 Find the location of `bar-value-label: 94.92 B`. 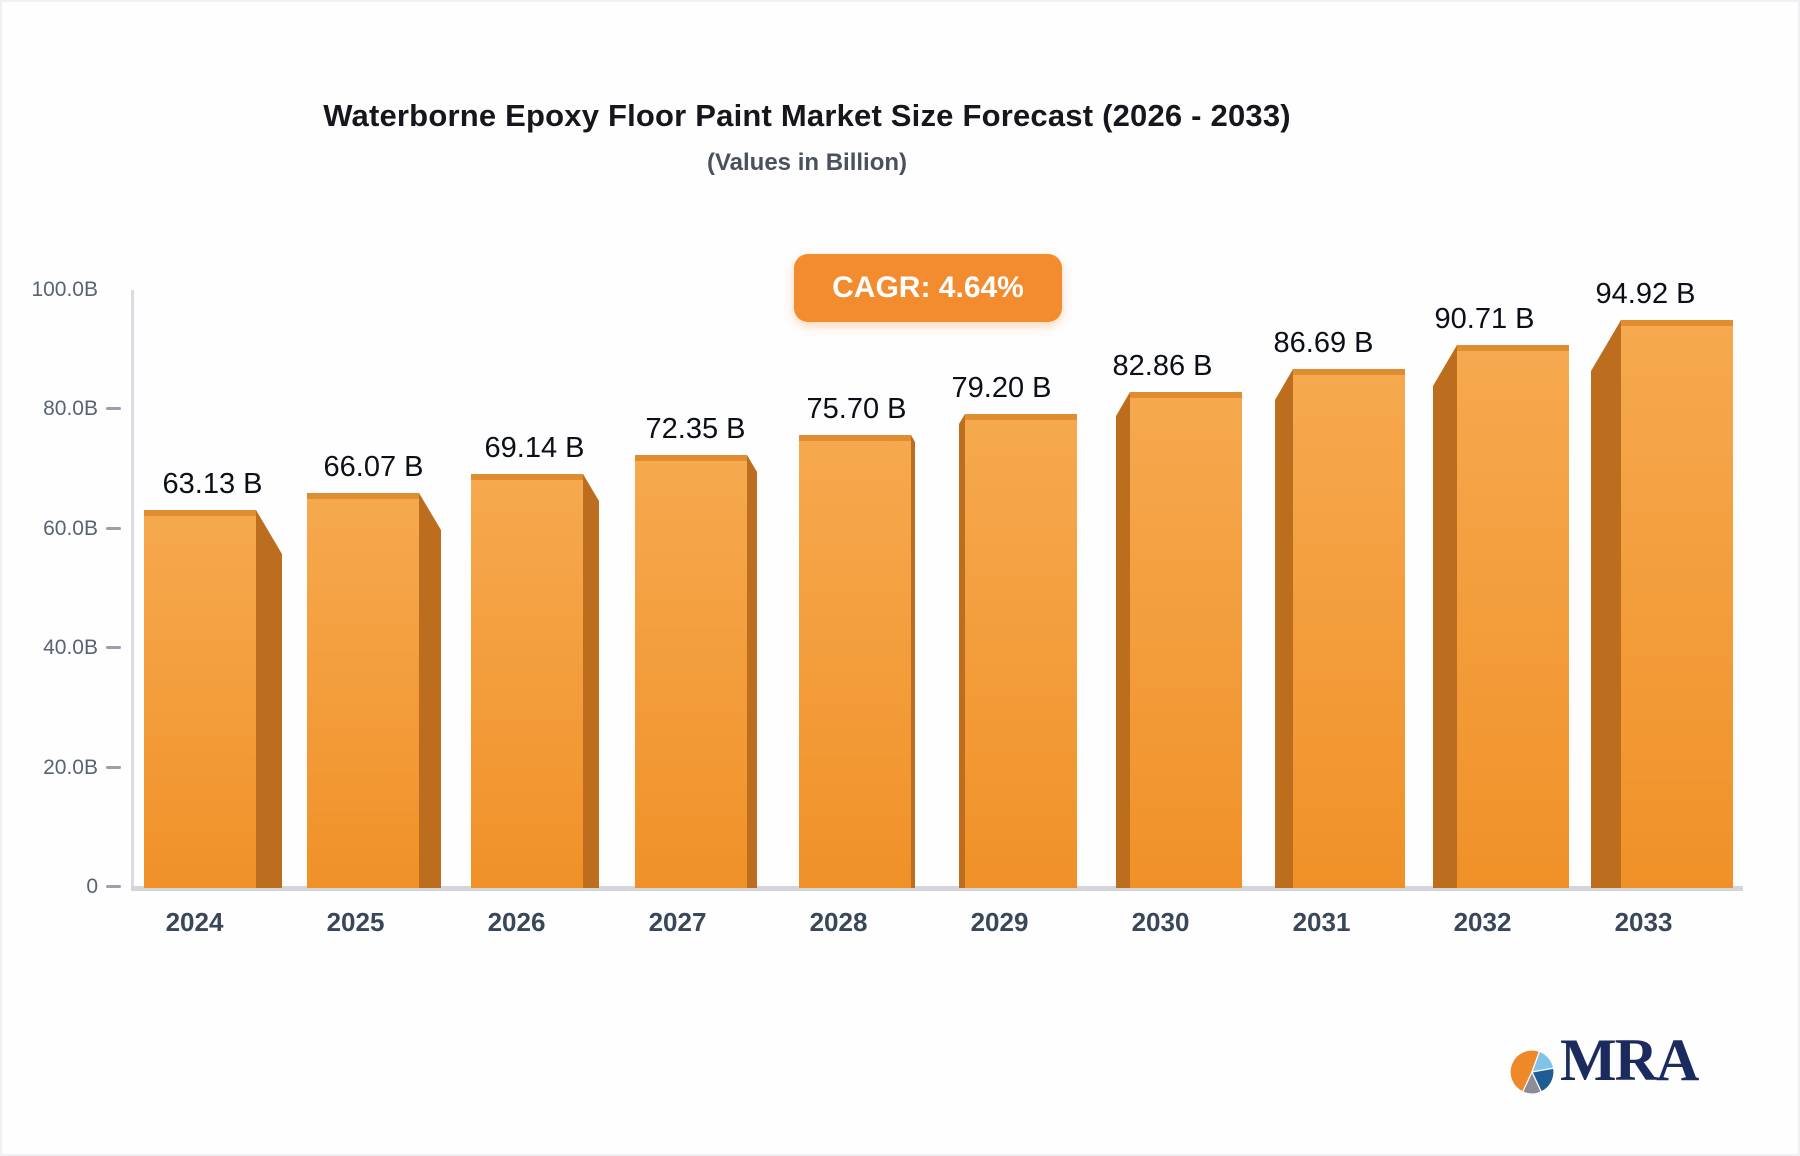

bar-value-label: 94.92 B is located at coordinates (1645, 294).